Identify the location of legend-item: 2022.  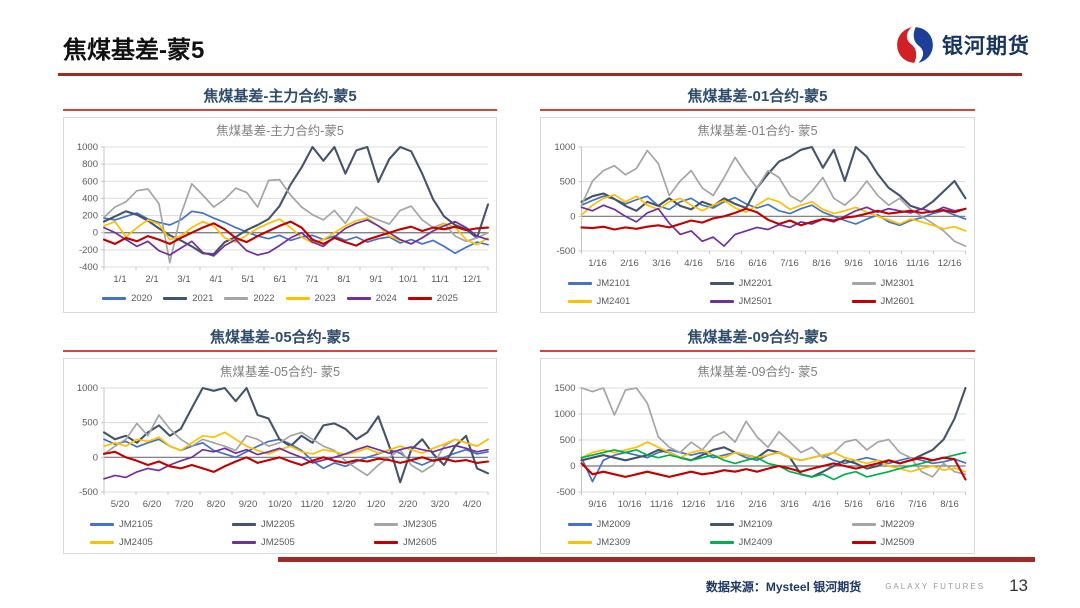
(249, 298).